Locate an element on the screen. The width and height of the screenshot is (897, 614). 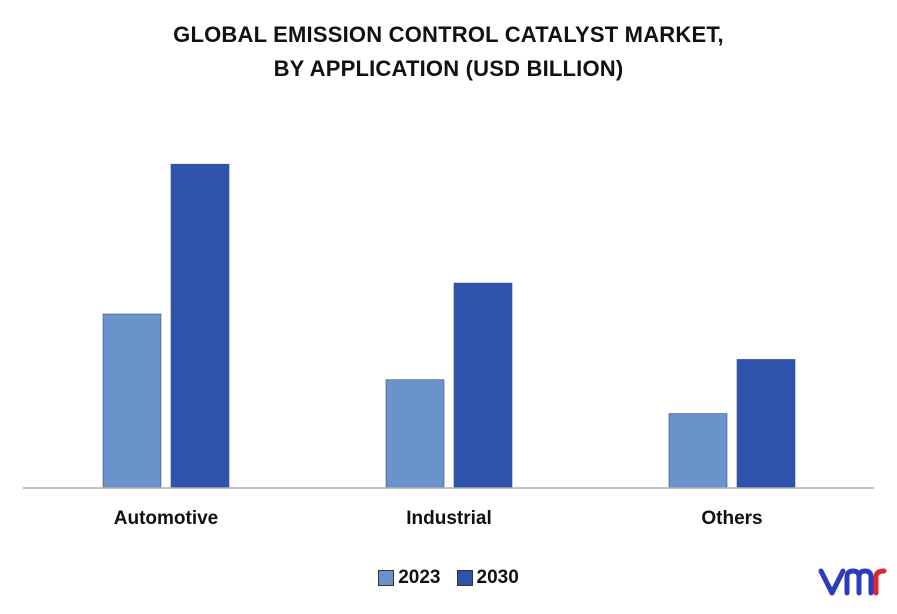
bar-automotive-2023 is located at coordinates (132, 401).